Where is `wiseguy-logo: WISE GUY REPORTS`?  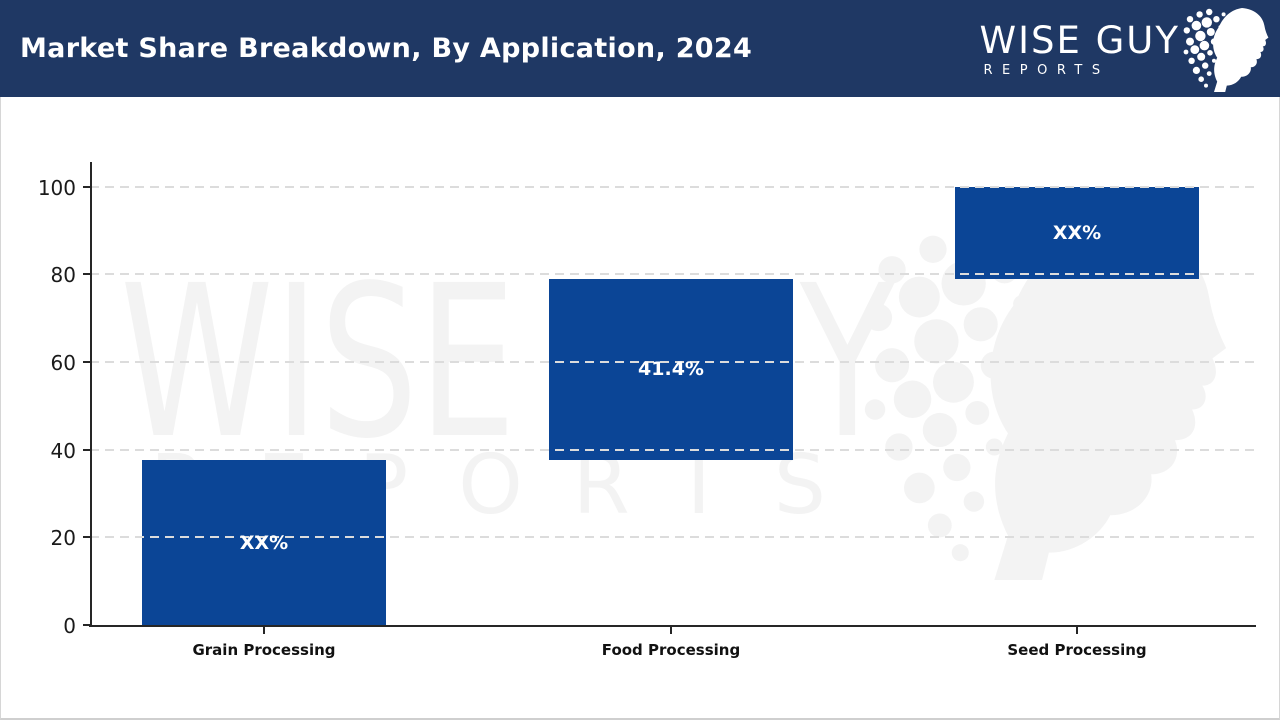 wiseguy-logo: WISE GUY REPORTS is located at coordinates (1127, 50).